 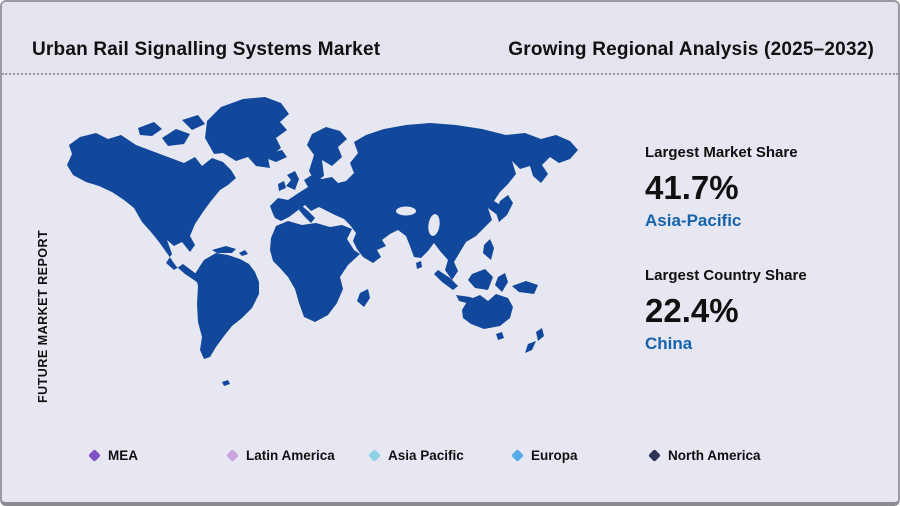 What do you see at coordinates (691, 49) in the screenshot?
I see `page-subtitle: Growing Regional Analysis (2025–2032)` at bounding box center [691, 49].